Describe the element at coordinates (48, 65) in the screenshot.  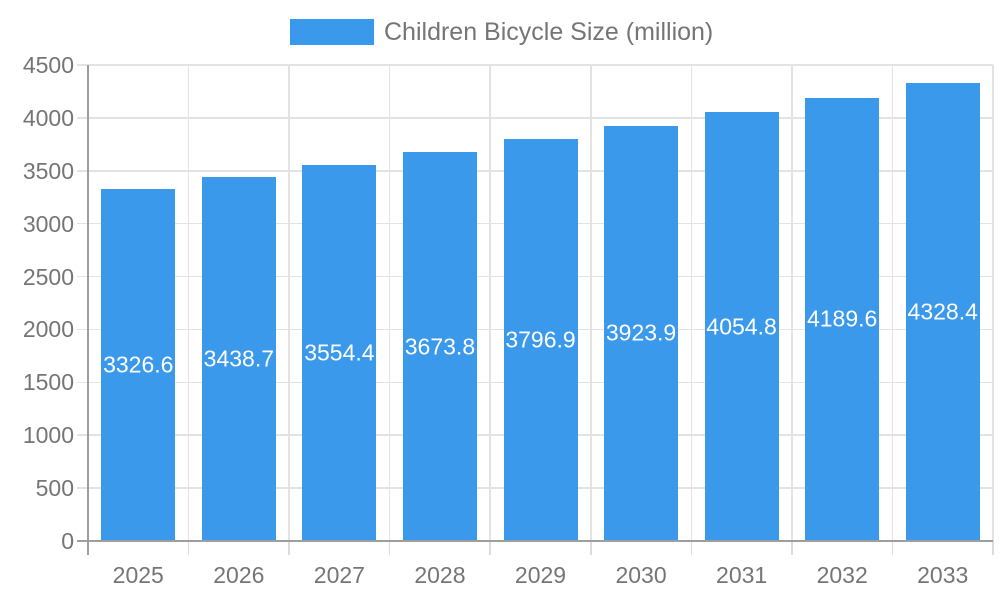
I see `y-tick-label: 4500` at that location.